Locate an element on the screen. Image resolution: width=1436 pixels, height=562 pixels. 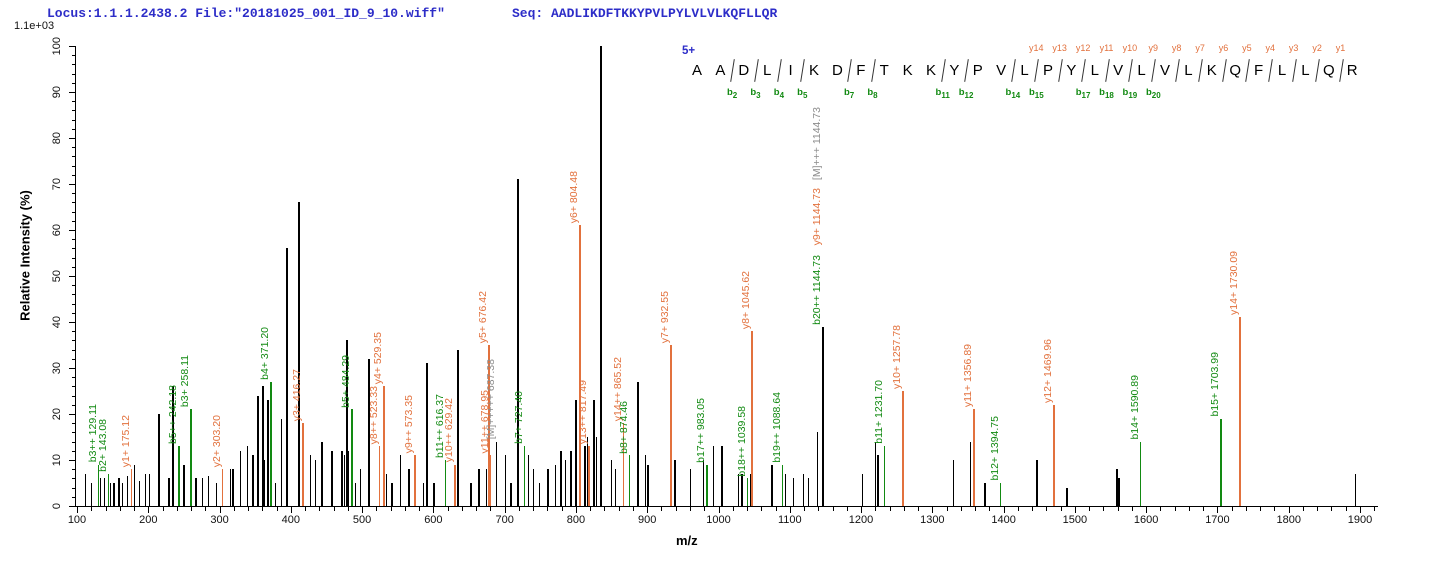
sequence-residue: K is located at coordinates (1211, 70).